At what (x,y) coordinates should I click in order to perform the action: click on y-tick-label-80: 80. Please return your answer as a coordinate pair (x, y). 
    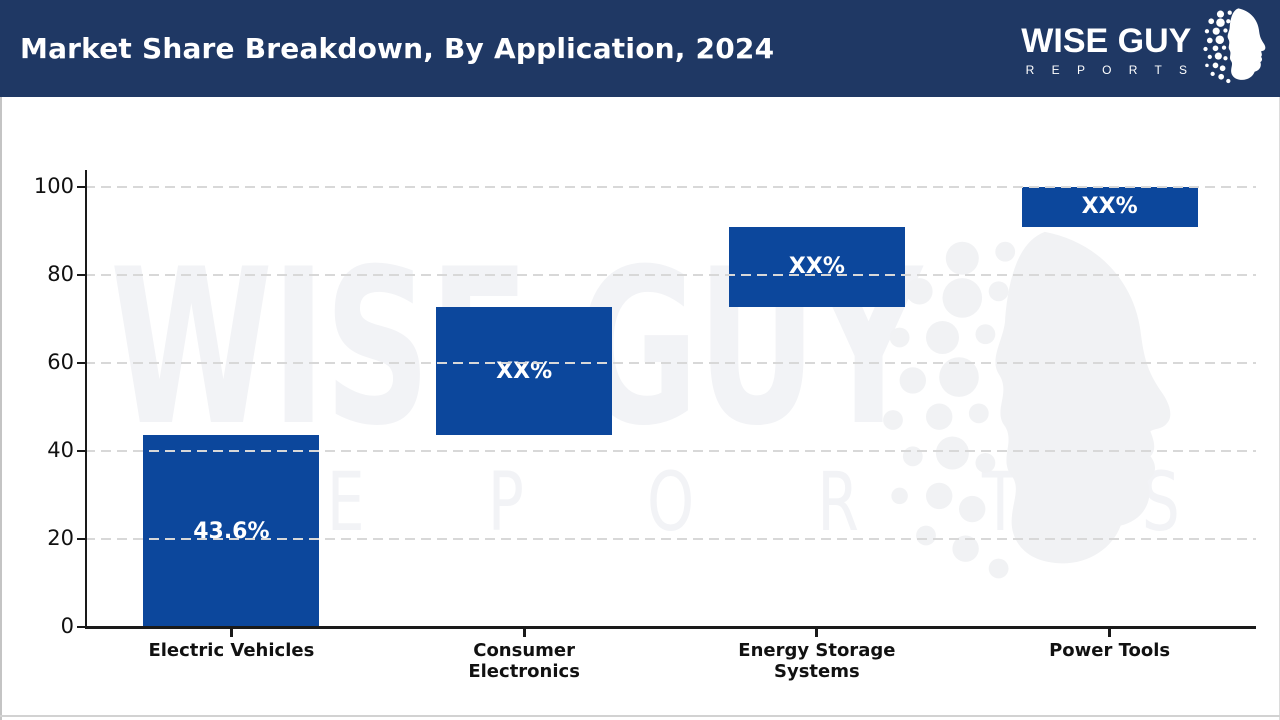
    Looking at the image, I should click on (60, 274).